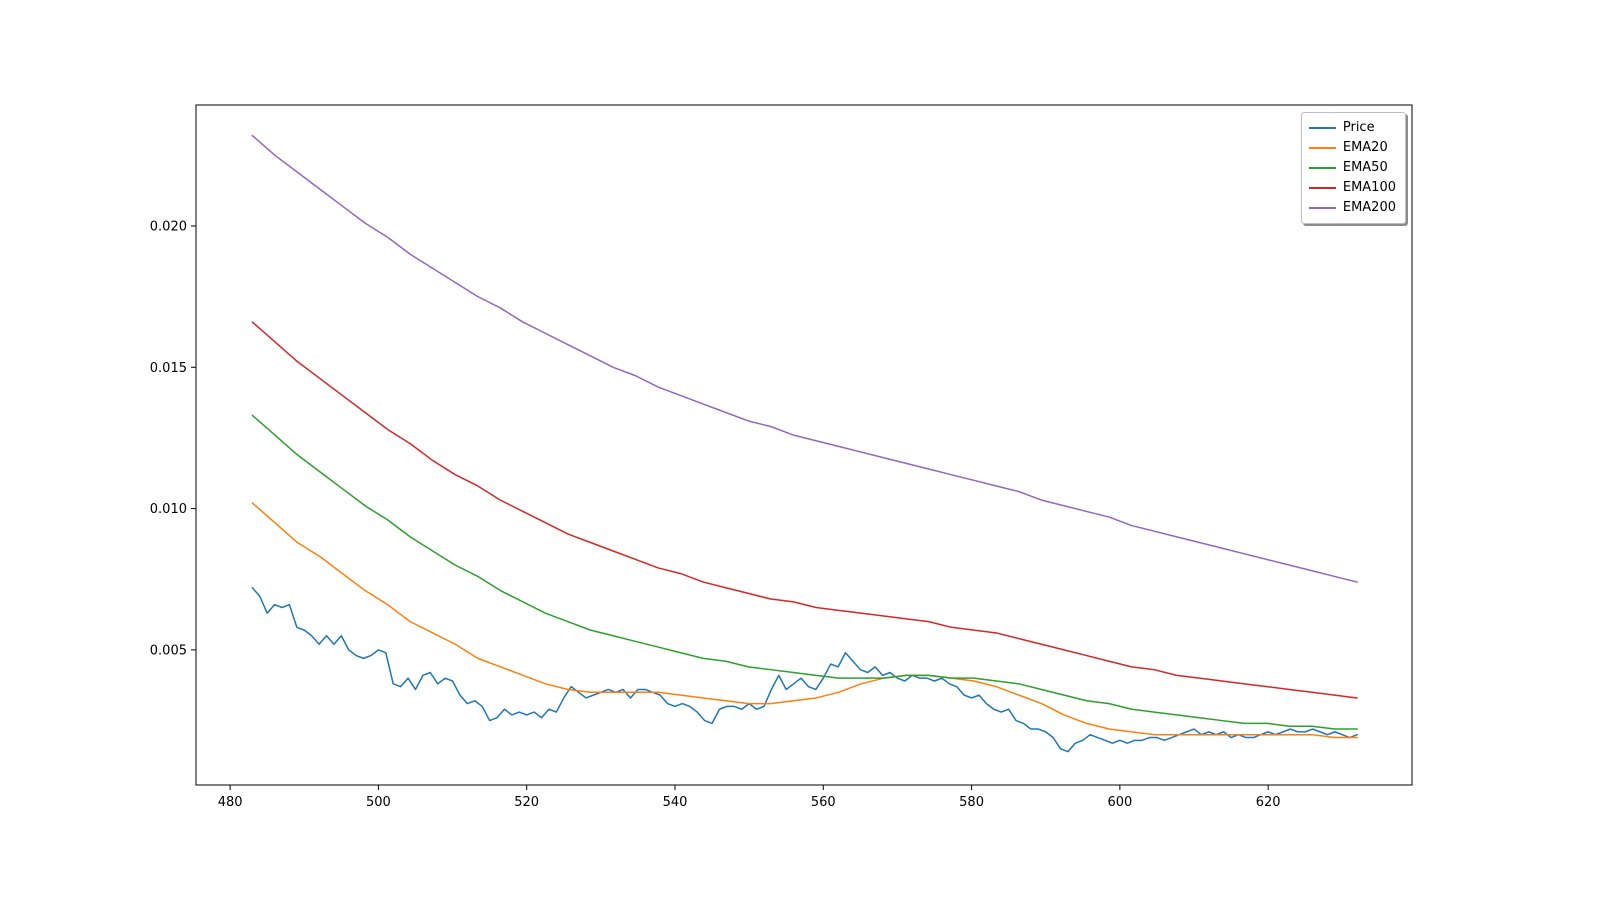 The width and height of the screenshot is (1600, 900). What do you see at coordinates (1365, 167) in the screenshot?
I see `legend-label: EMA50` at bounding box center [1365, 167].